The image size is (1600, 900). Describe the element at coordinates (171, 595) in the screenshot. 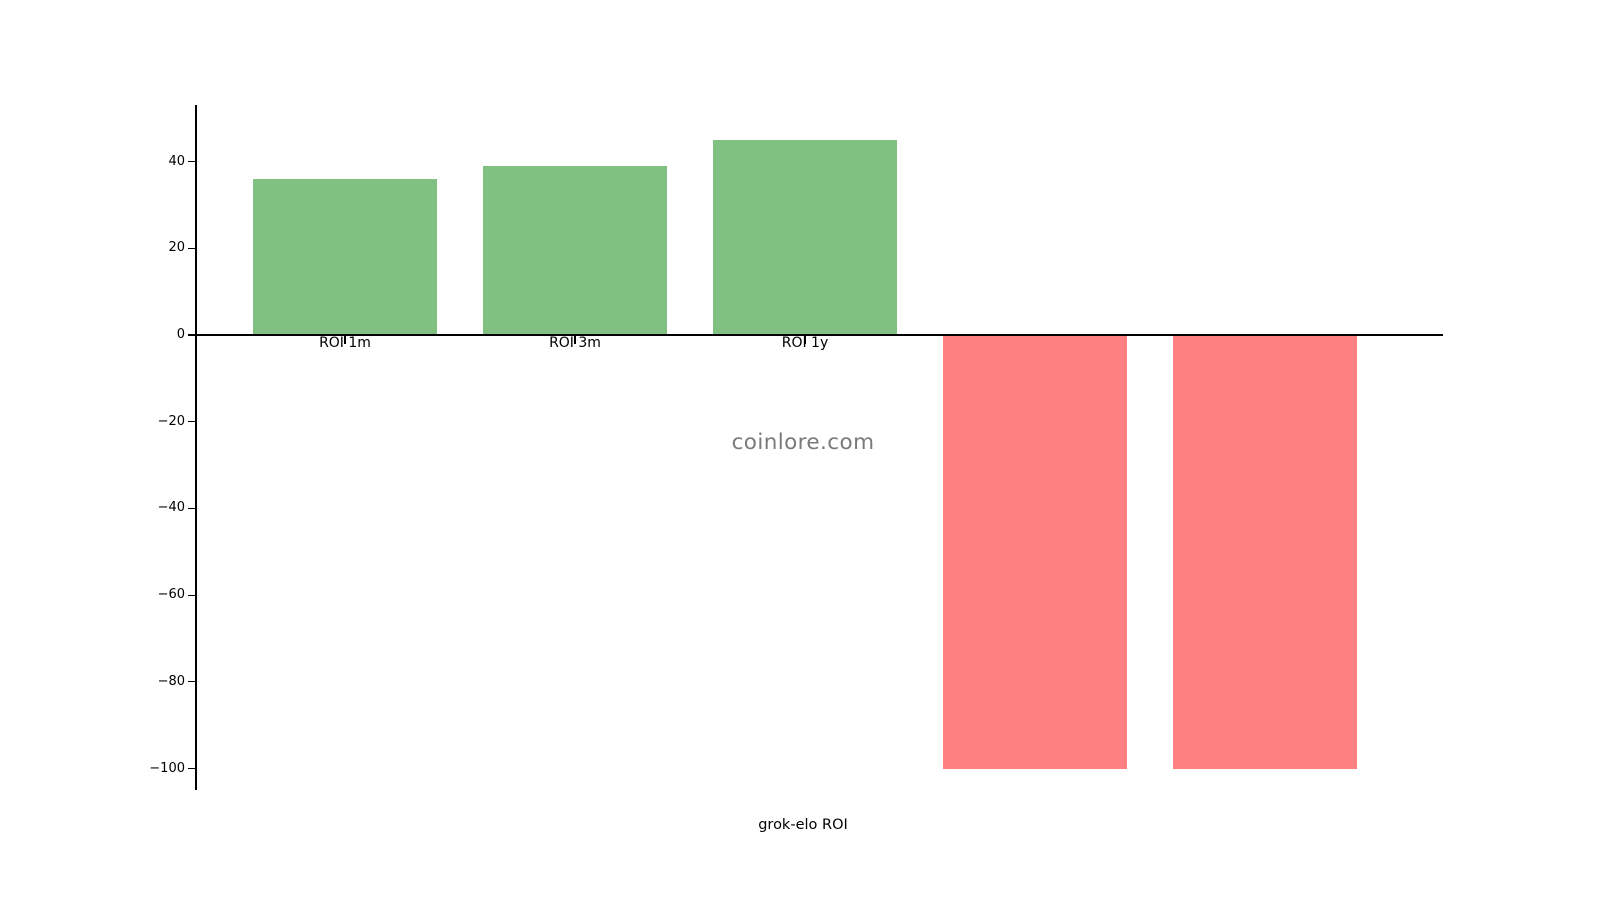

I see `y-tick-label: −60` at that location.